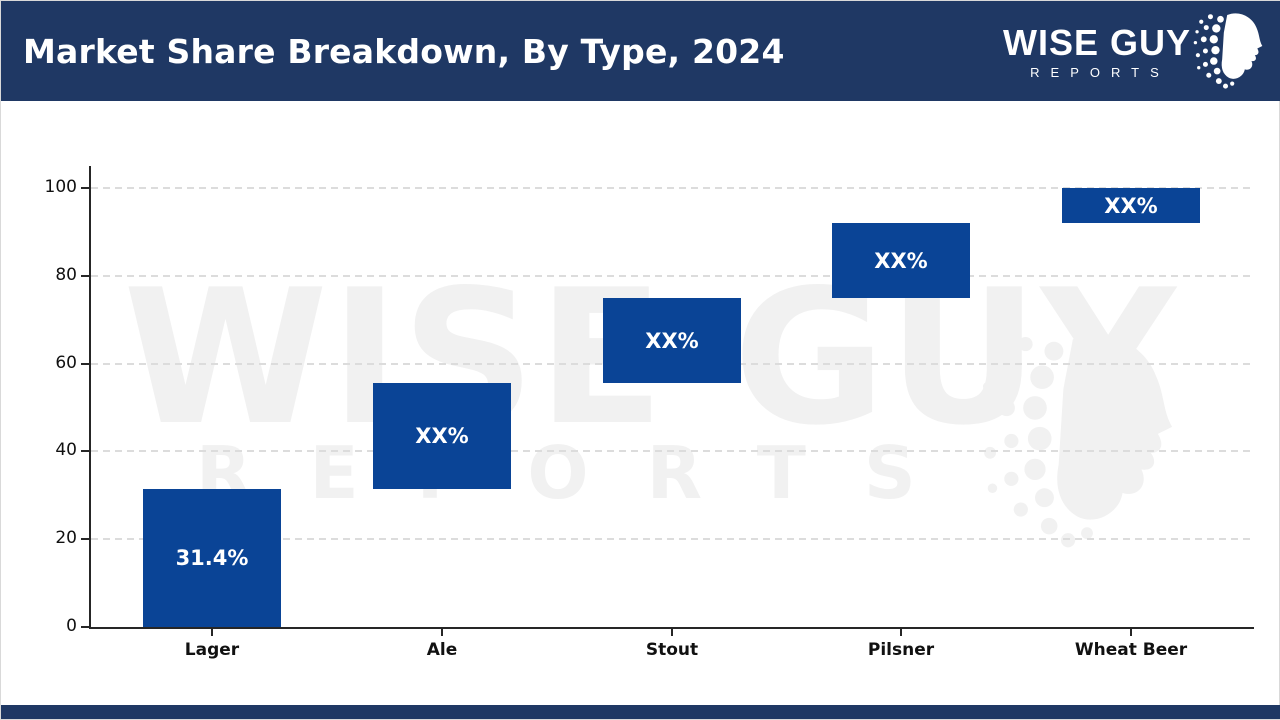 Image resolution: width=1280 pixels, height=720 pixels. What do you see at coordinates (66, 450) in the screenshot?
I see `y-tick-label-40: 40` at bounding box center [66, 450].